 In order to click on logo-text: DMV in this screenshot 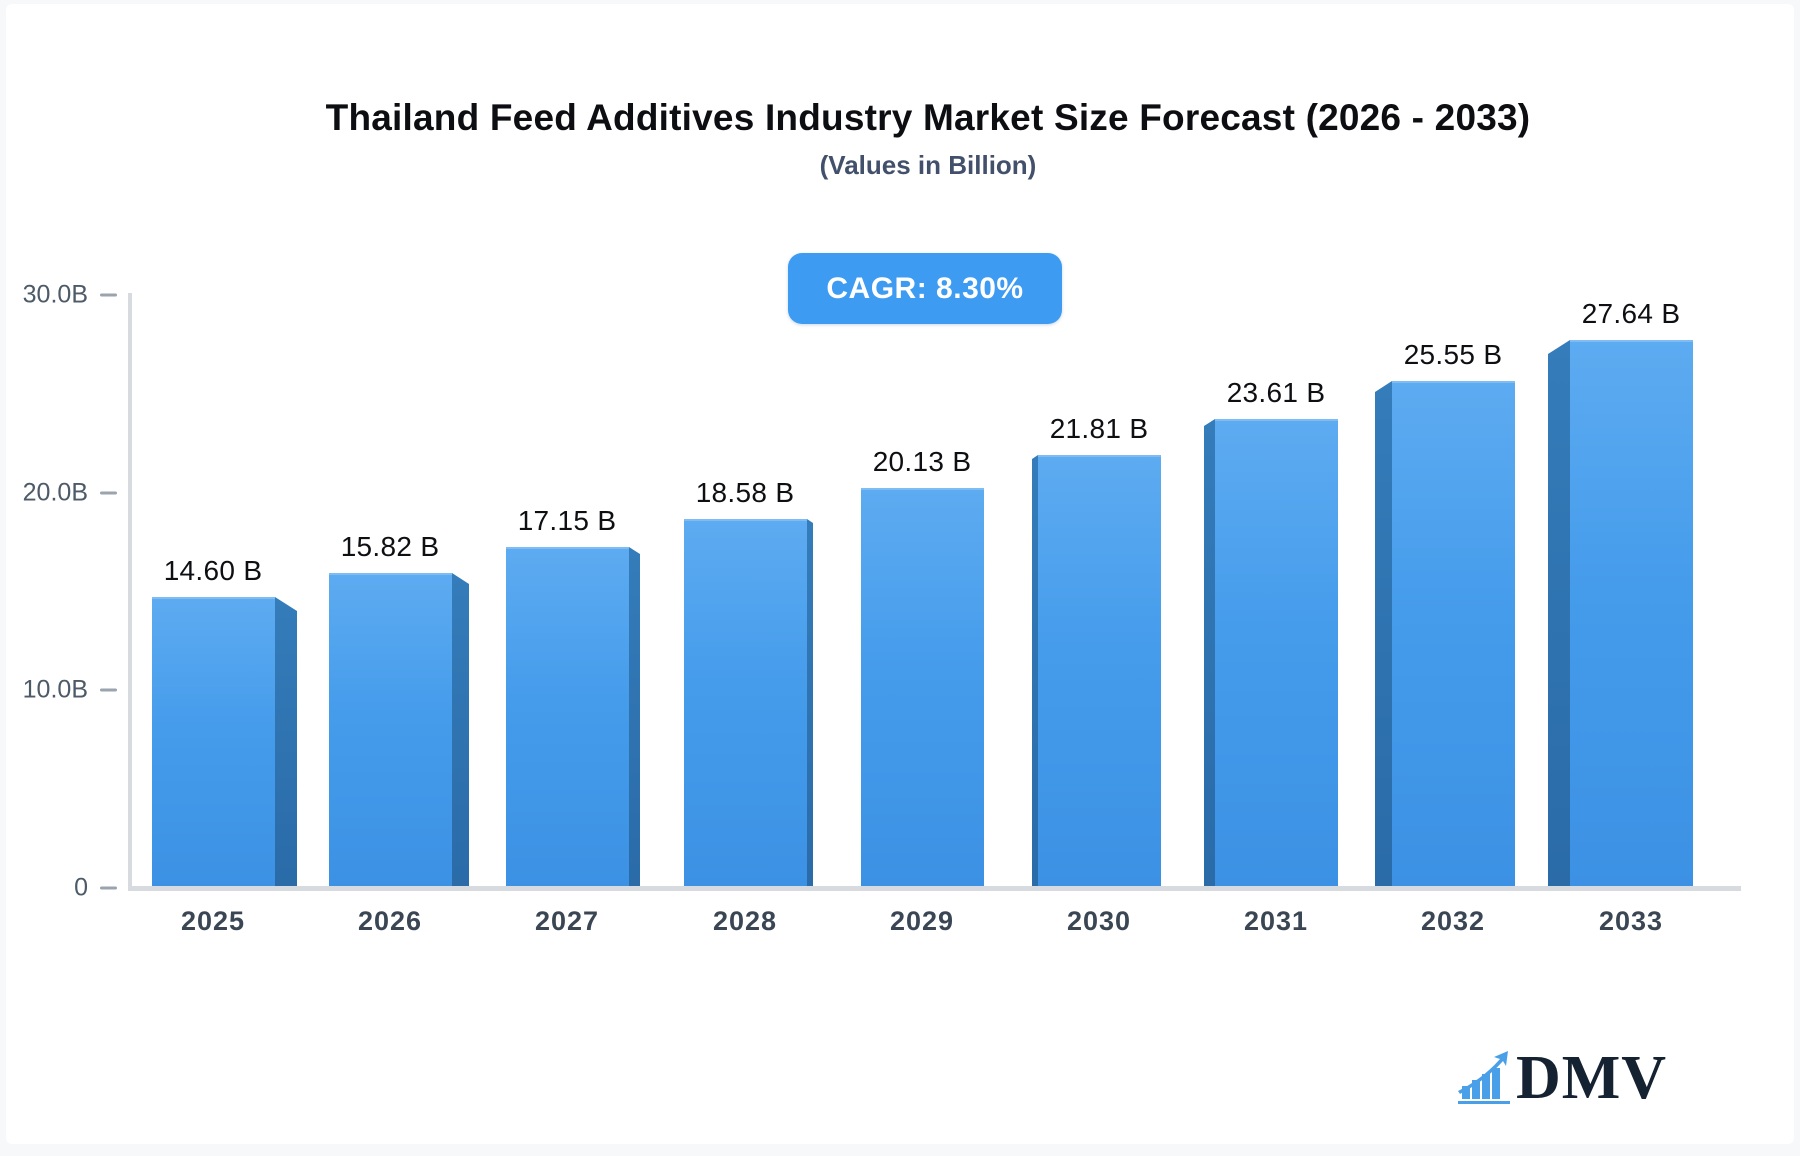, I will do `click(1592, 1078)`.